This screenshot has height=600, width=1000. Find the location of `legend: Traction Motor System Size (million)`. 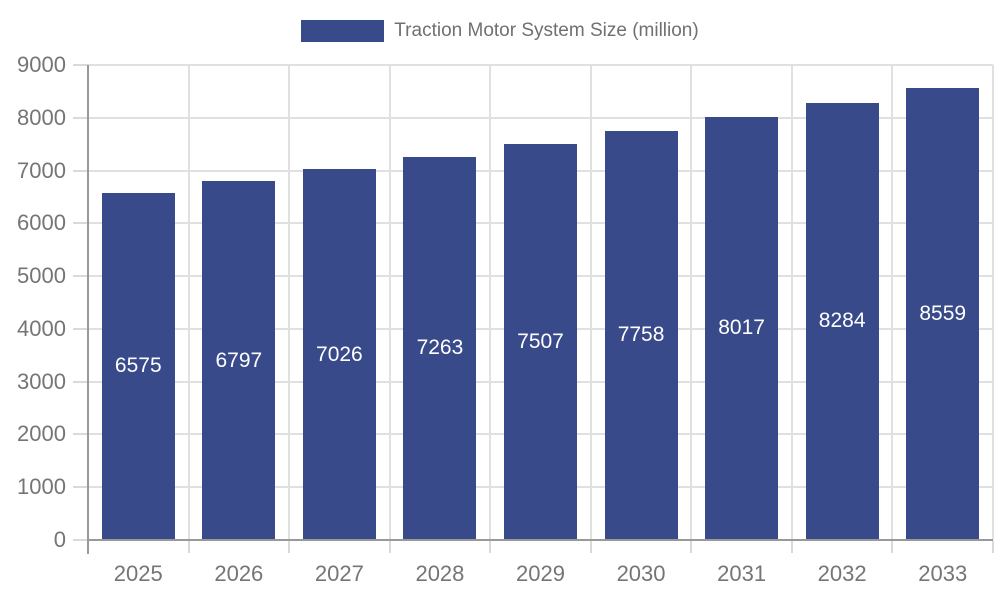

legend: Traction Motor System Size (million) is located at coordinates (500, 31).